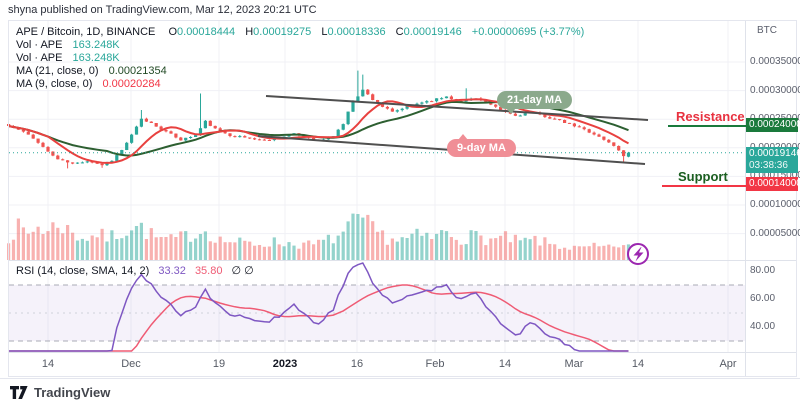 Image resolution: width=800 pixels, height=405 pixels. I want to click on resistance-line, so click(707, 125).